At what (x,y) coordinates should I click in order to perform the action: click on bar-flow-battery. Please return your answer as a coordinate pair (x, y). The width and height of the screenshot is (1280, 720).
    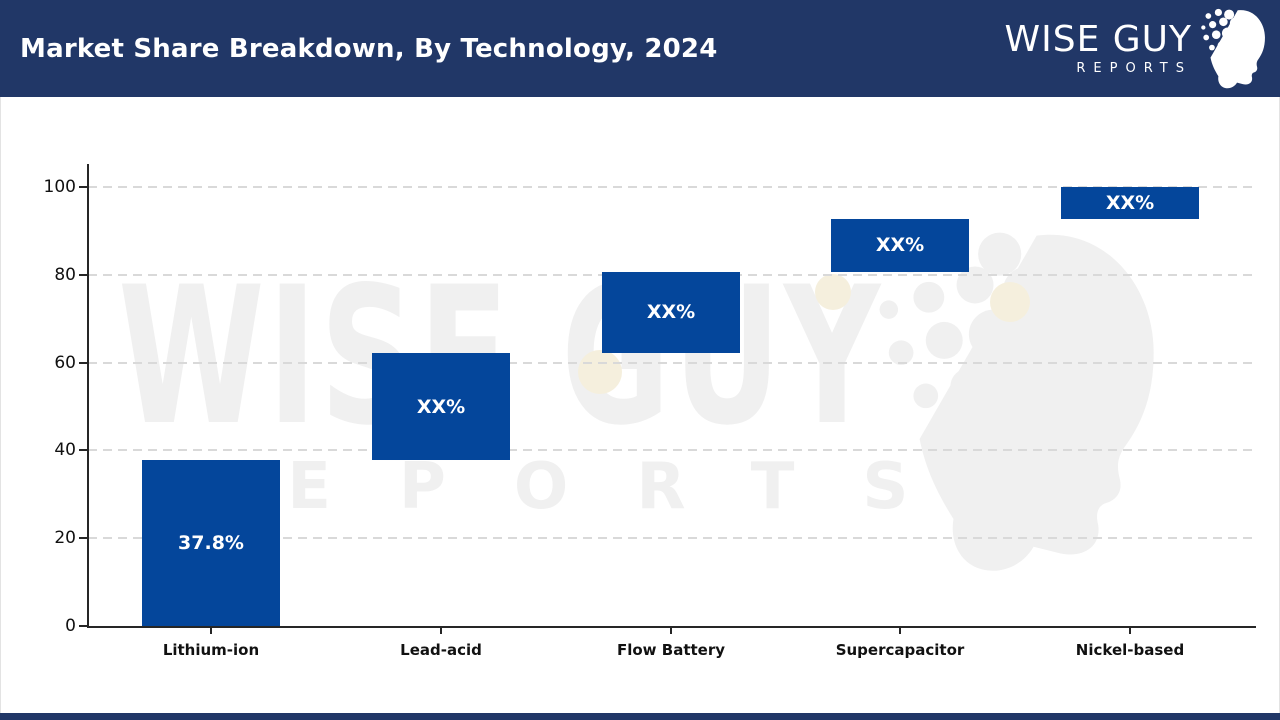
    Looking at the image, I should click on (671, 312).